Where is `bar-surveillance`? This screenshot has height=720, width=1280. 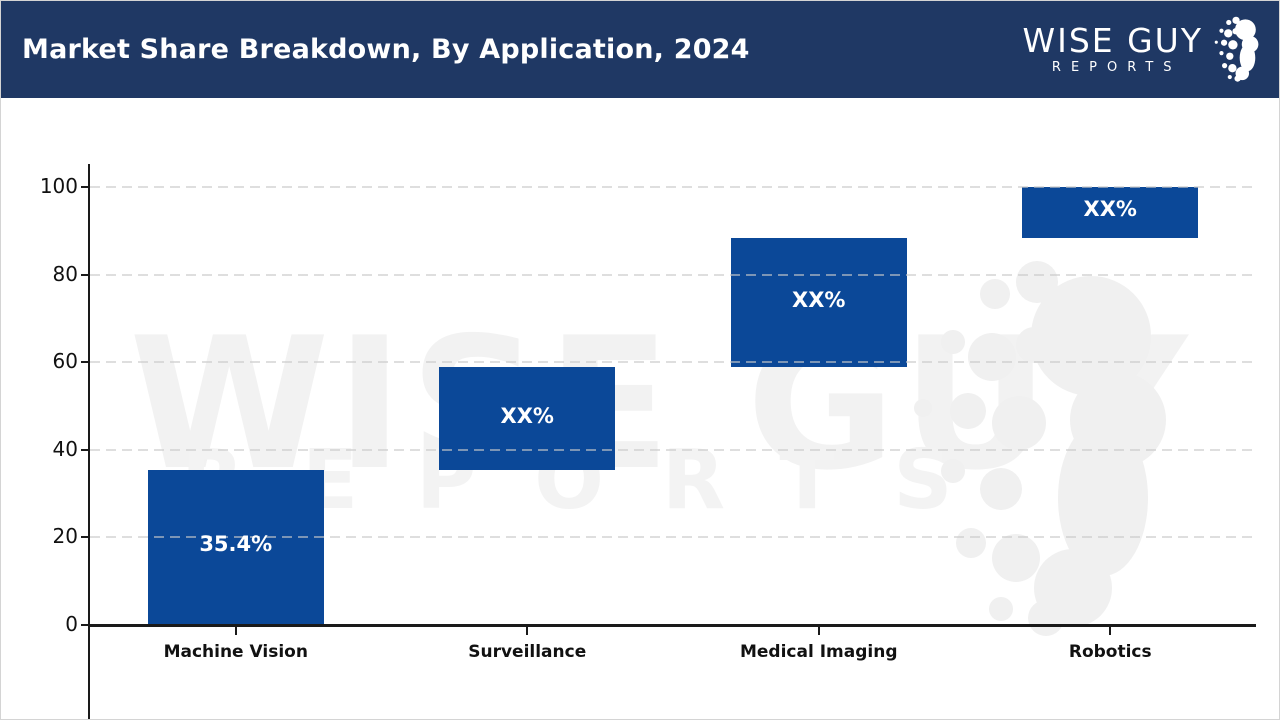
bar-surveillance is located at coordinates (527, 418).